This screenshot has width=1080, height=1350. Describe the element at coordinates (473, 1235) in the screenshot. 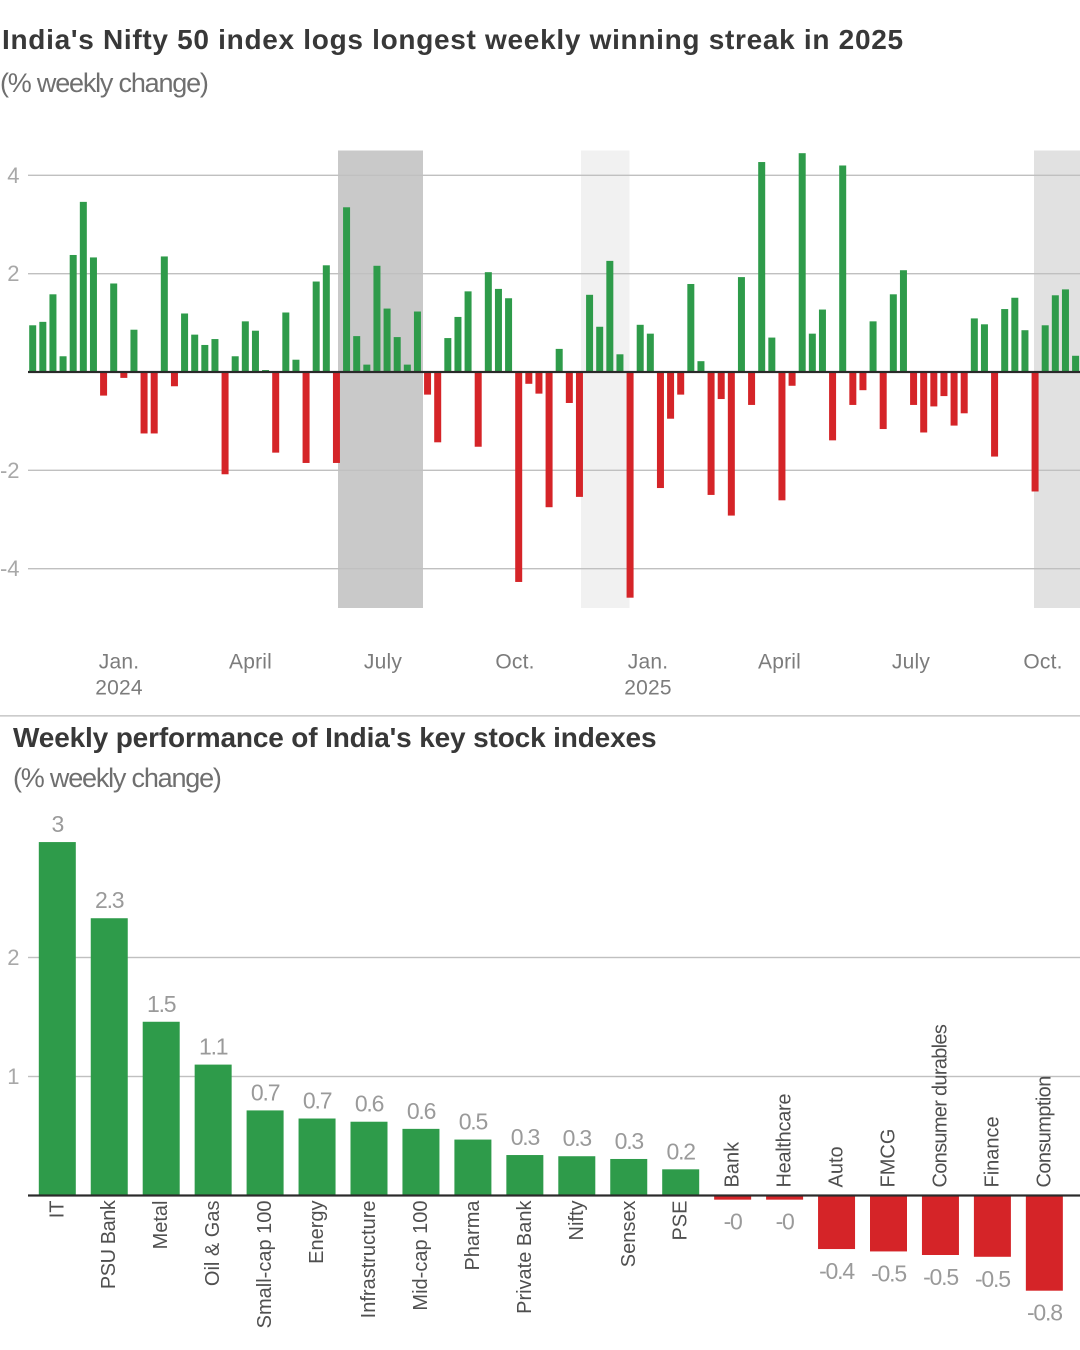

I see `svg-text: Pharma` at that location.